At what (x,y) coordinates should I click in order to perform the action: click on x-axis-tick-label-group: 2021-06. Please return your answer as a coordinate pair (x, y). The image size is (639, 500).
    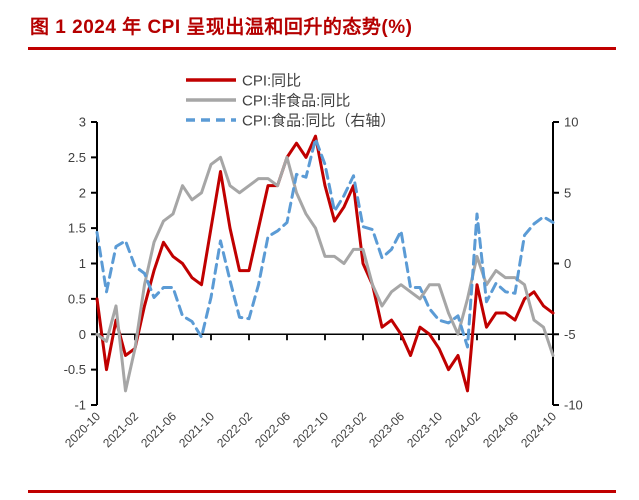
    Looking at the image, I should click on (158, 429).